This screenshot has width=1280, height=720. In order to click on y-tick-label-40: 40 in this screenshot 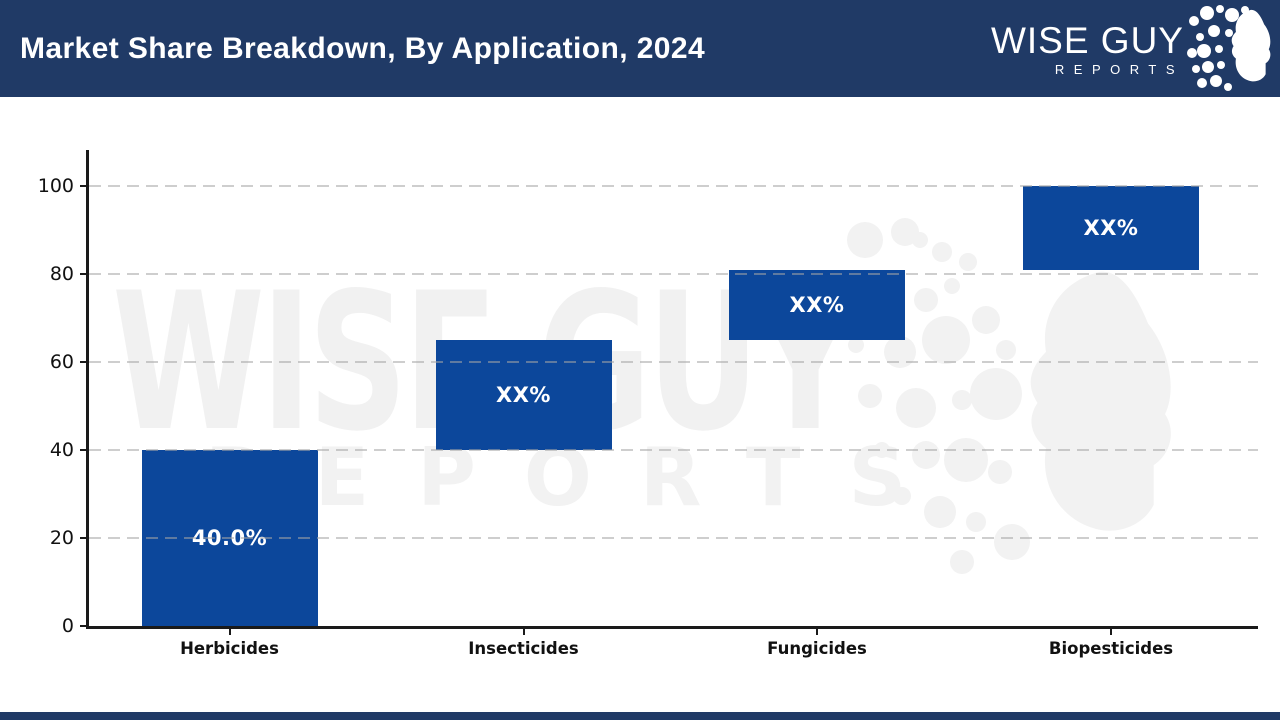, I will do `click(61, 450)`.